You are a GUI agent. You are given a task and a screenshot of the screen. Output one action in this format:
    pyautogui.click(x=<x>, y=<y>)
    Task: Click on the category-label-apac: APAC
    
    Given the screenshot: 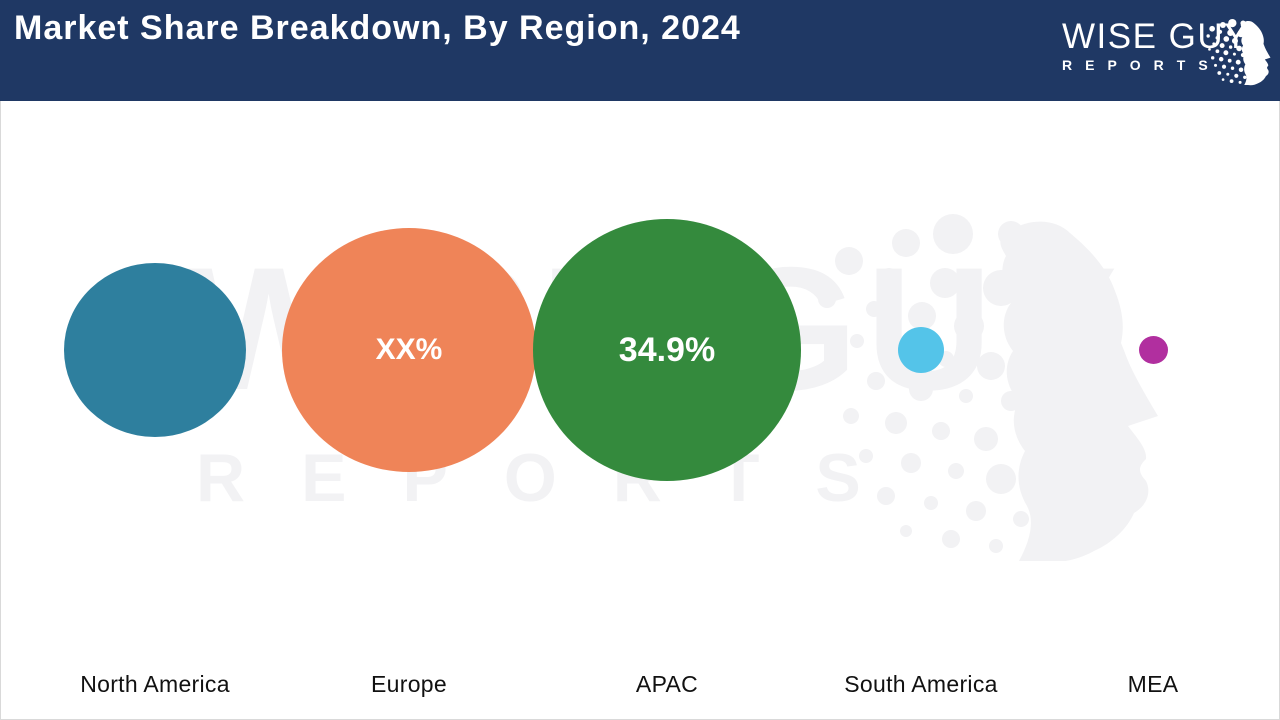 What is the action you would take?
    pyautogui.click(x=667, y=684)
    